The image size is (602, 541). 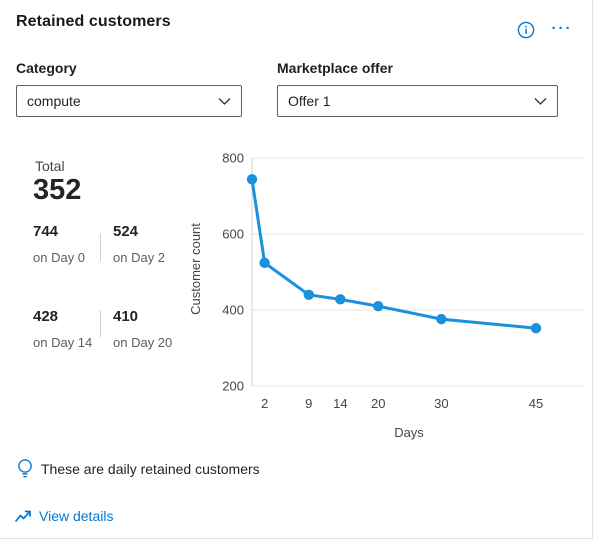 I want to click on stat-value-day14: 428, so click(x=46, y=316).